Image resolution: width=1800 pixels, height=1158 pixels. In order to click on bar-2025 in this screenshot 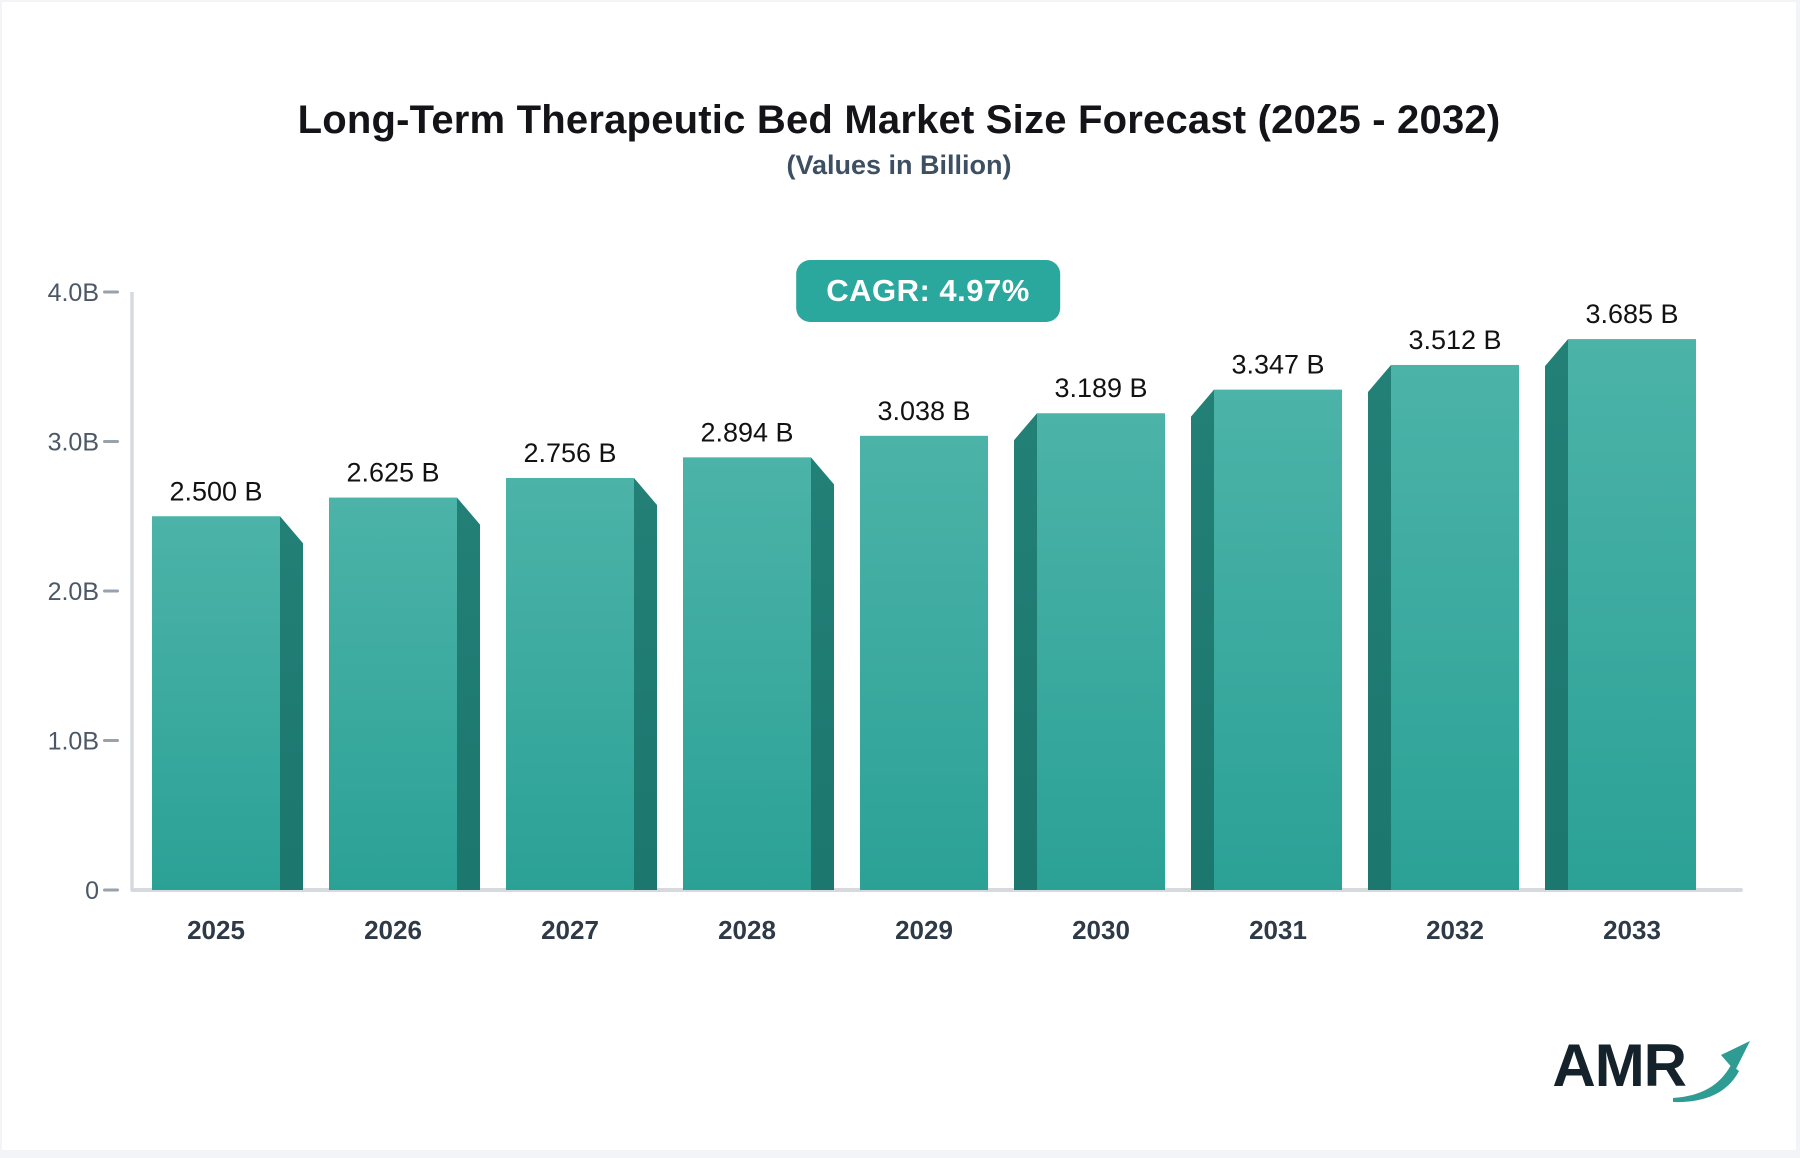, I will do `click(227, 703)`.